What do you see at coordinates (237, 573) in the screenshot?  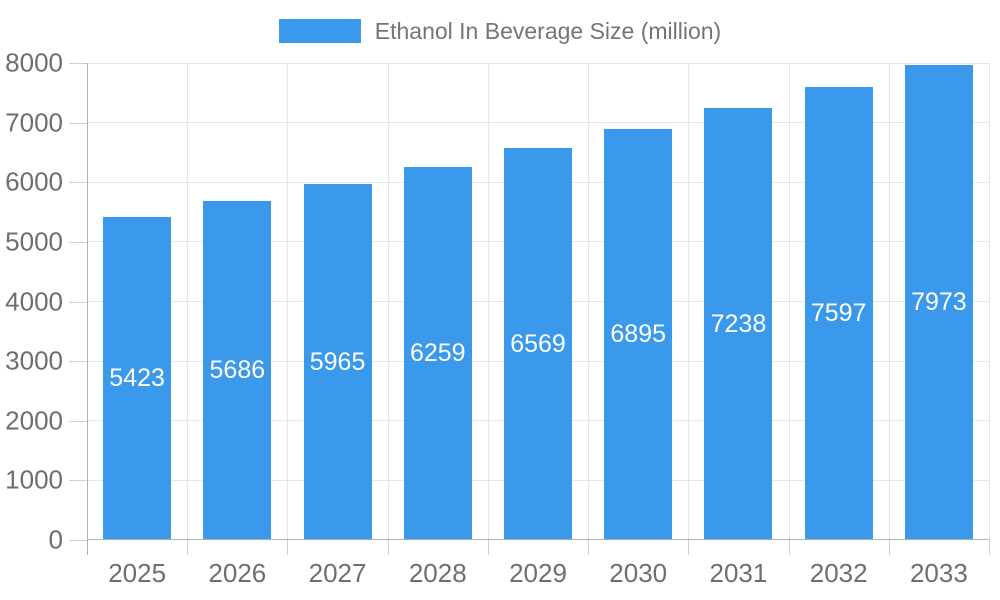 I see `x-tick-label: 2026` at bounding box center [237, 573].